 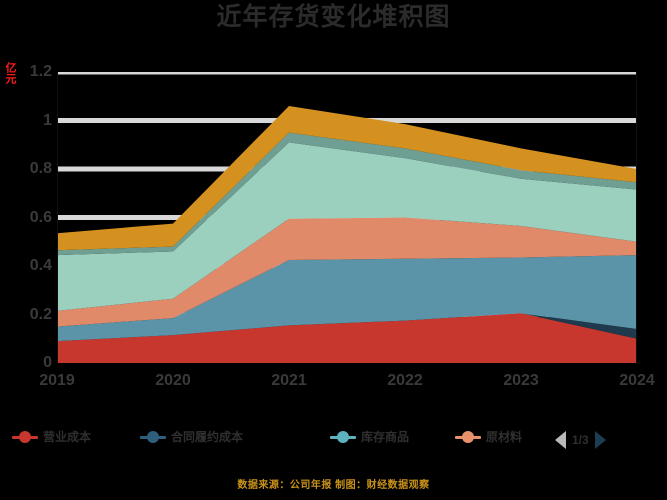 What do you see at coordinates (521, 380) in the screenshot?
I see `x-axis-tick-label: 2023` at bounding box center [521, 380].